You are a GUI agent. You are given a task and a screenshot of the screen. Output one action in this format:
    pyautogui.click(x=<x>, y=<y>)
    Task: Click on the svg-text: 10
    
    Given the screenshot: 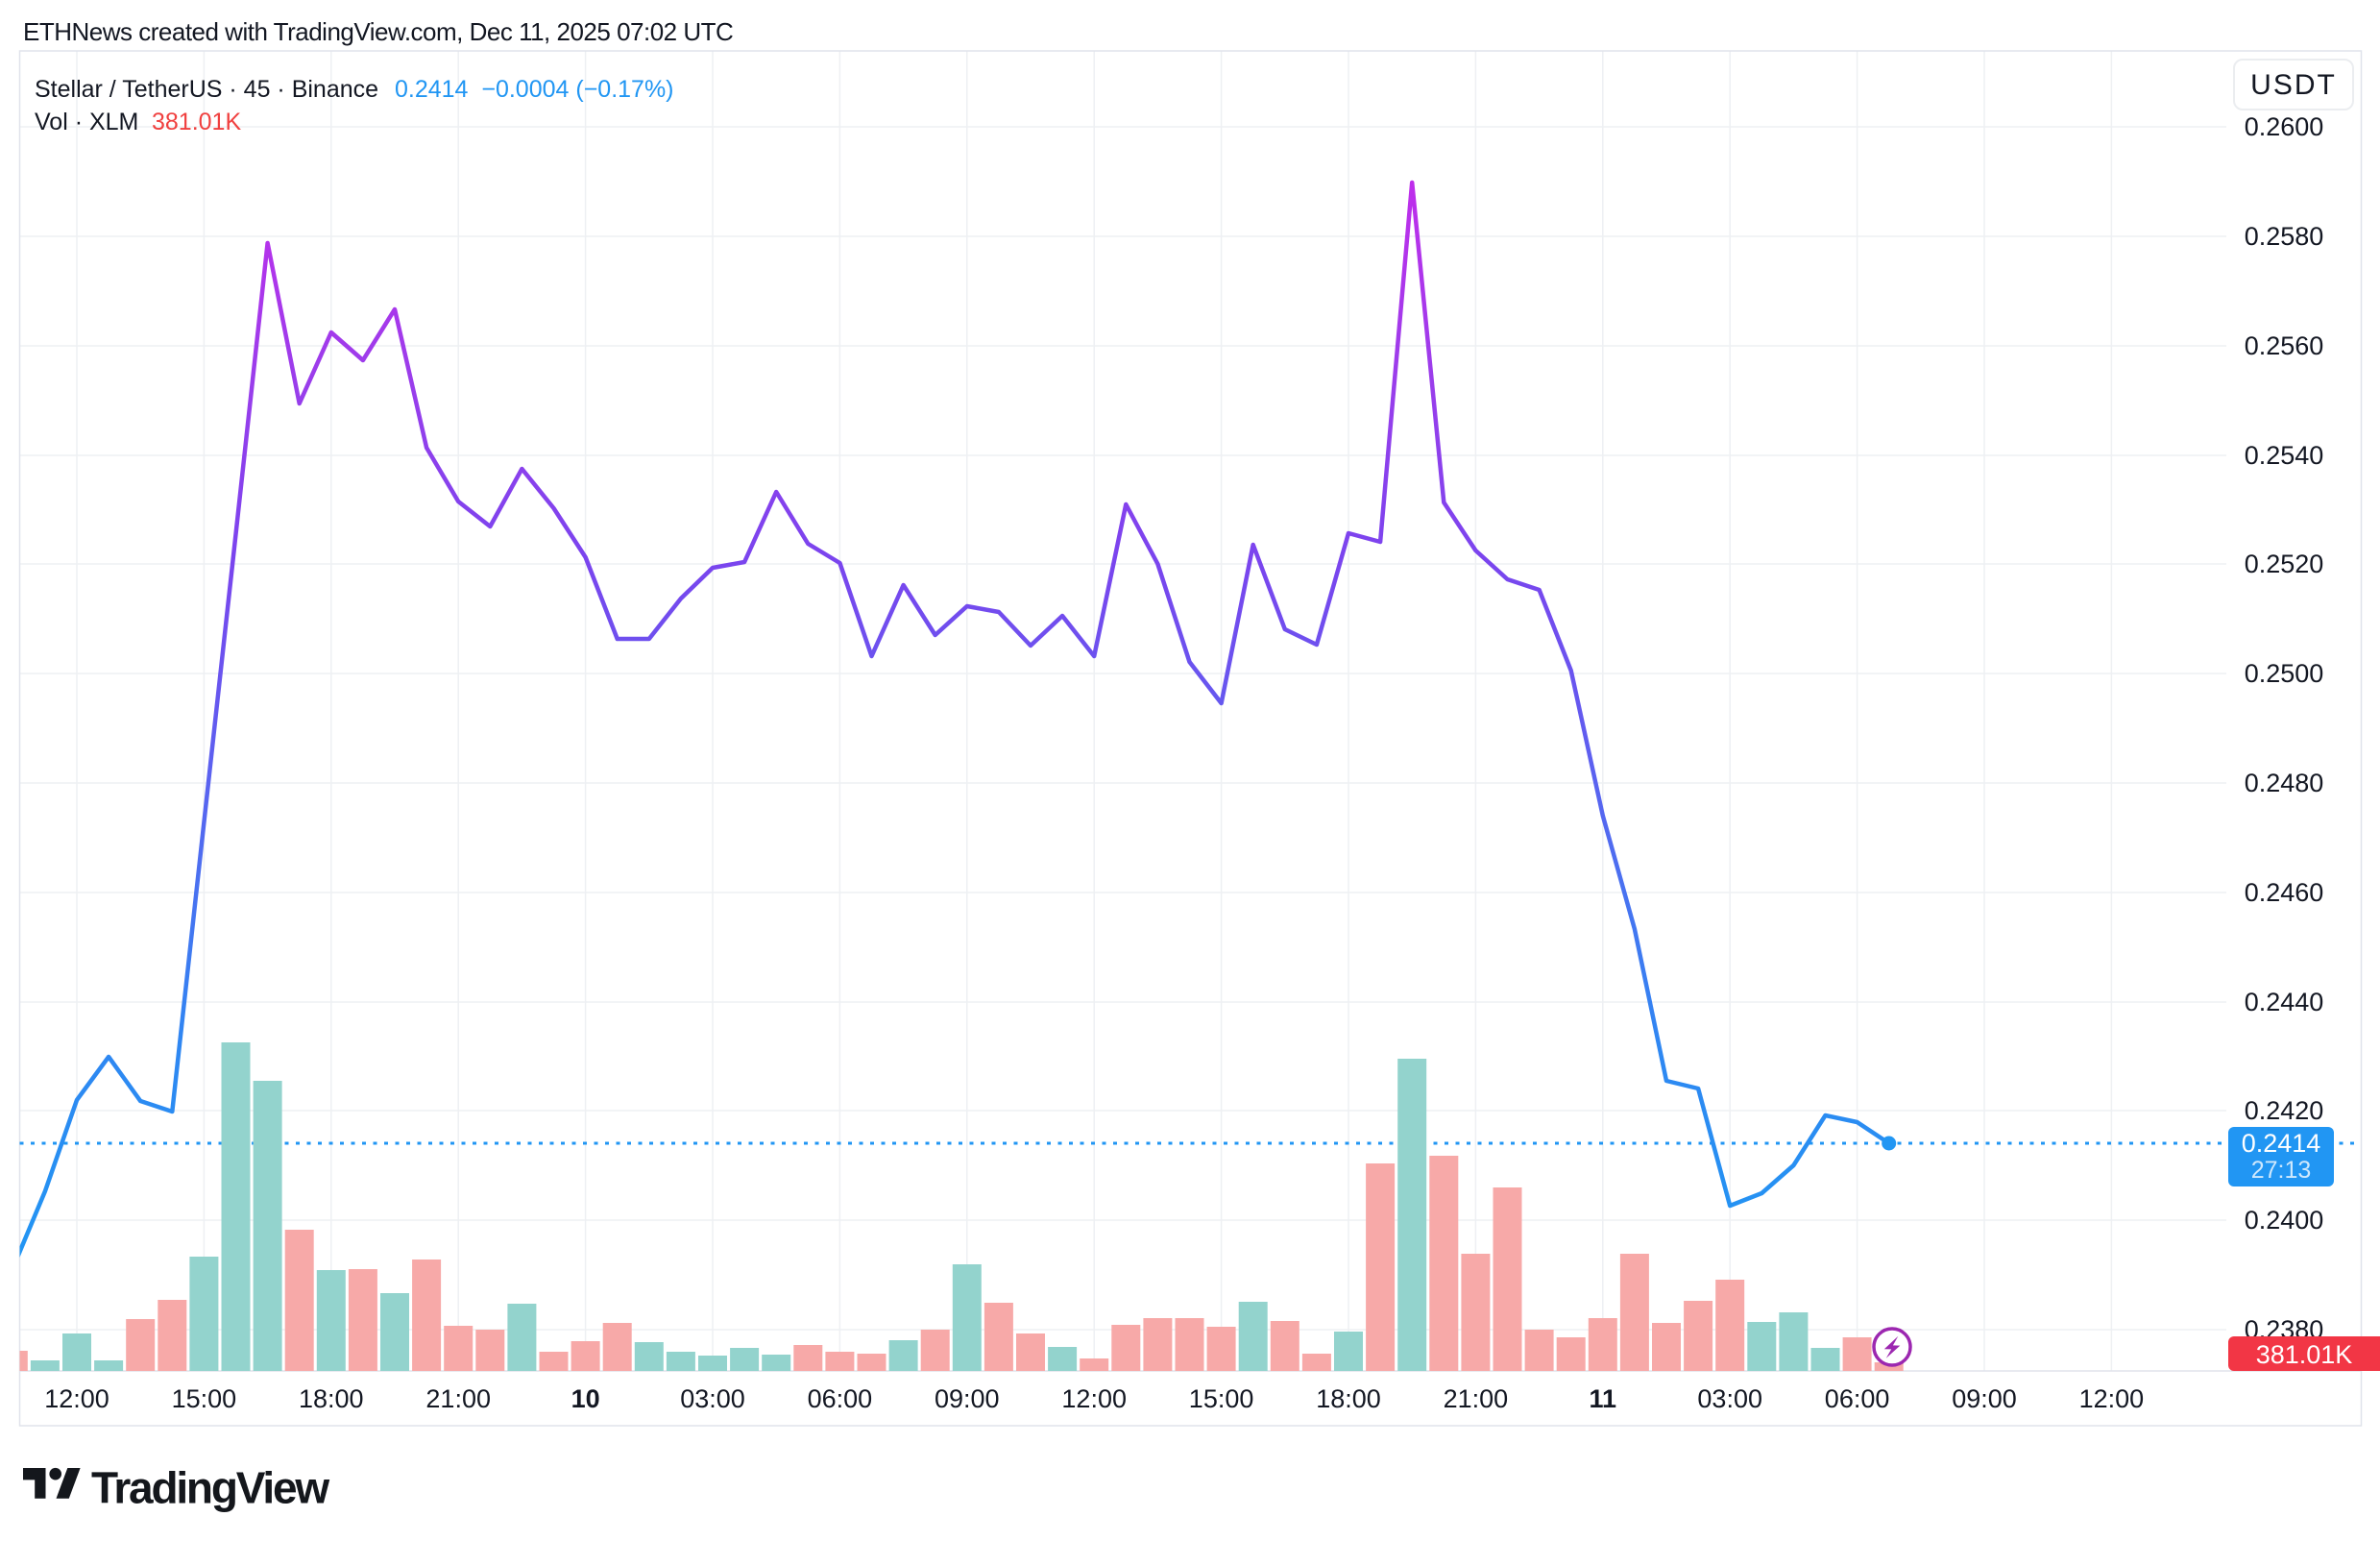 What is the action you would take?
    pyautogui.click(x=585, y=1398)
    